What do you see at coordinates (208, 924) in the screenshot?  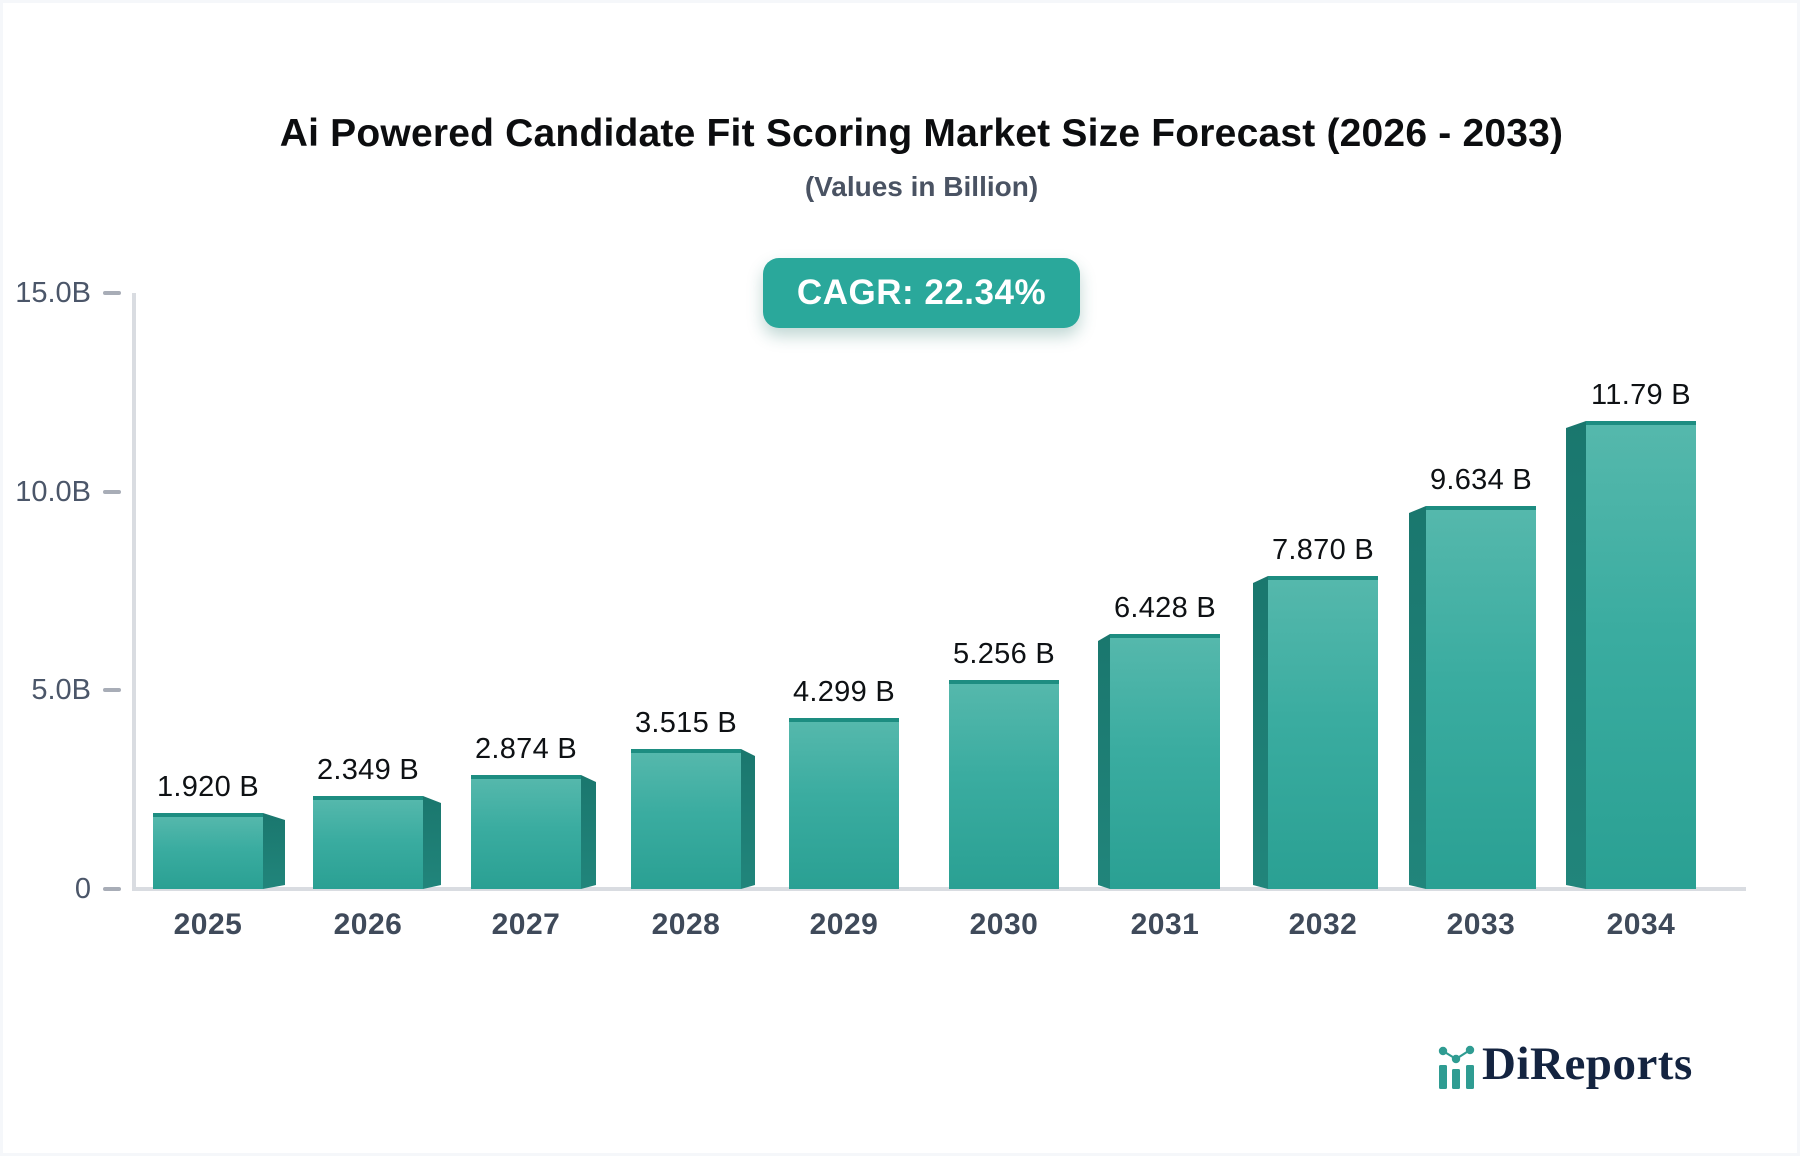 I see `x-axis-label-2025: 2025` at bounding box center [208, 924].